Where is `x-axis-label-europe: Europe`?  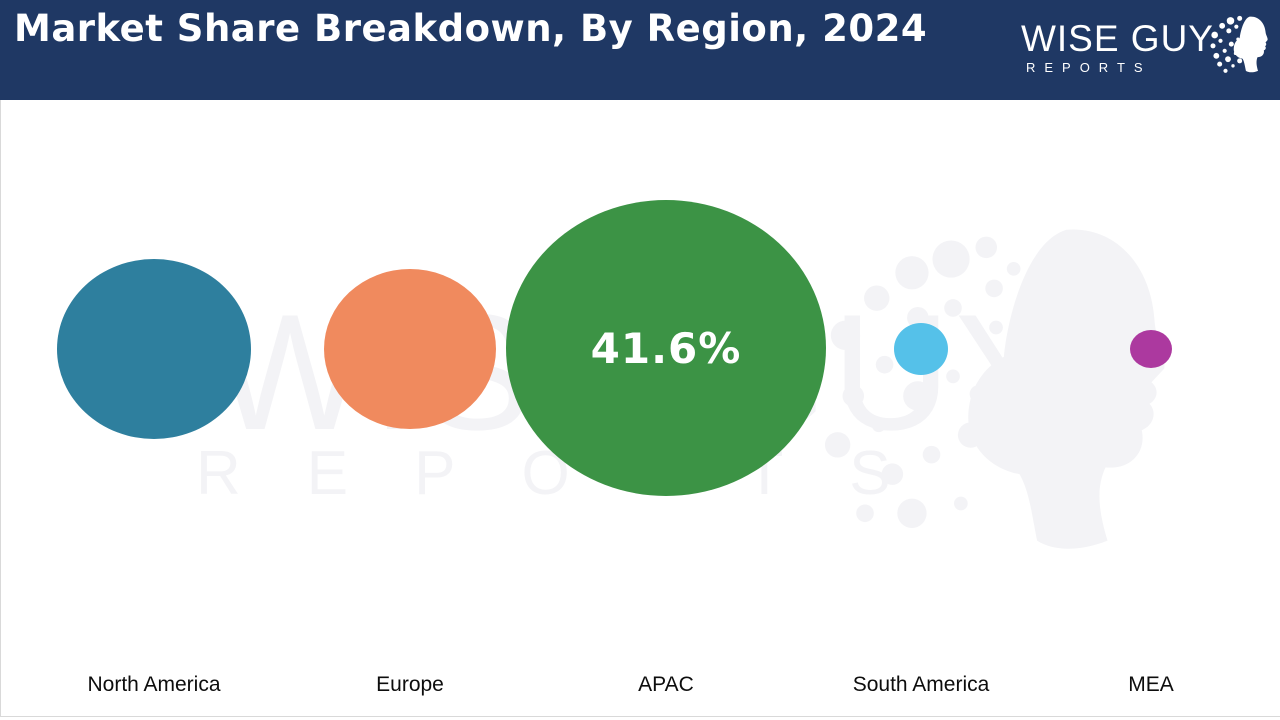 x-axis-label-europe: Europe is located at coordinates (410, 684).